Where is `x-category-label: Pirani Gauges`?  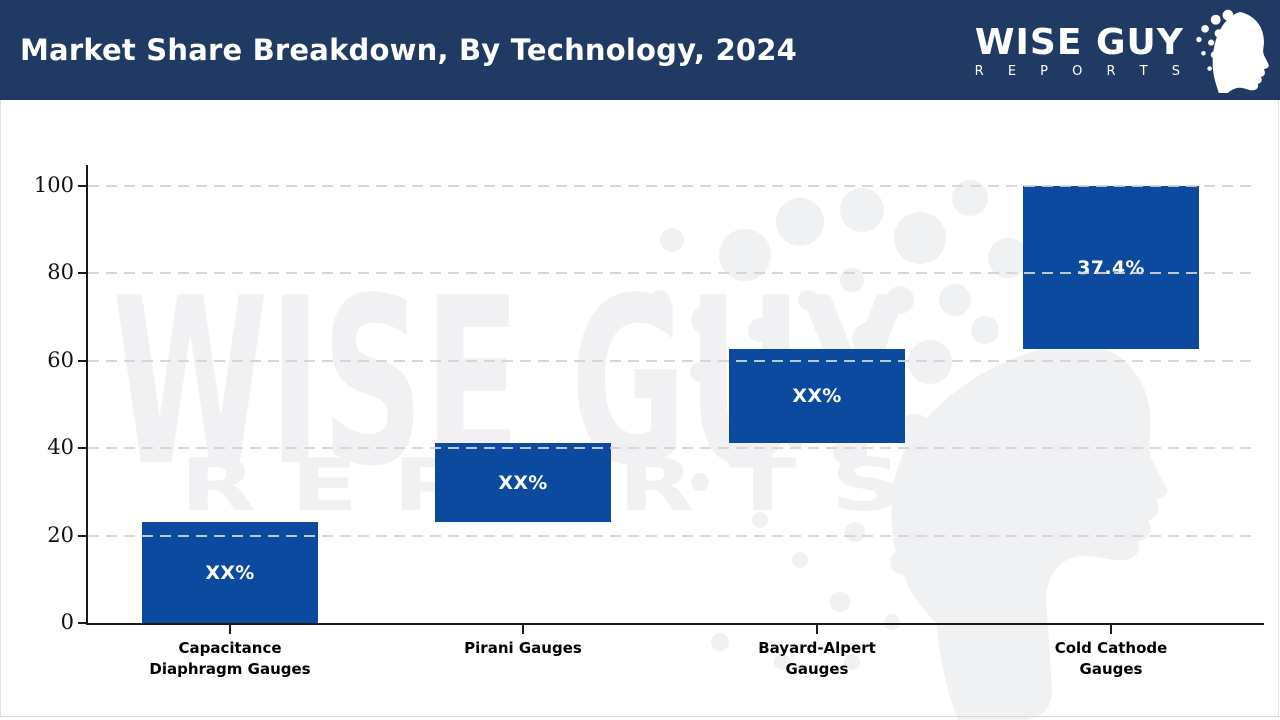
x-category-label: Pirani Gauges is located at coordinates (523, 648).